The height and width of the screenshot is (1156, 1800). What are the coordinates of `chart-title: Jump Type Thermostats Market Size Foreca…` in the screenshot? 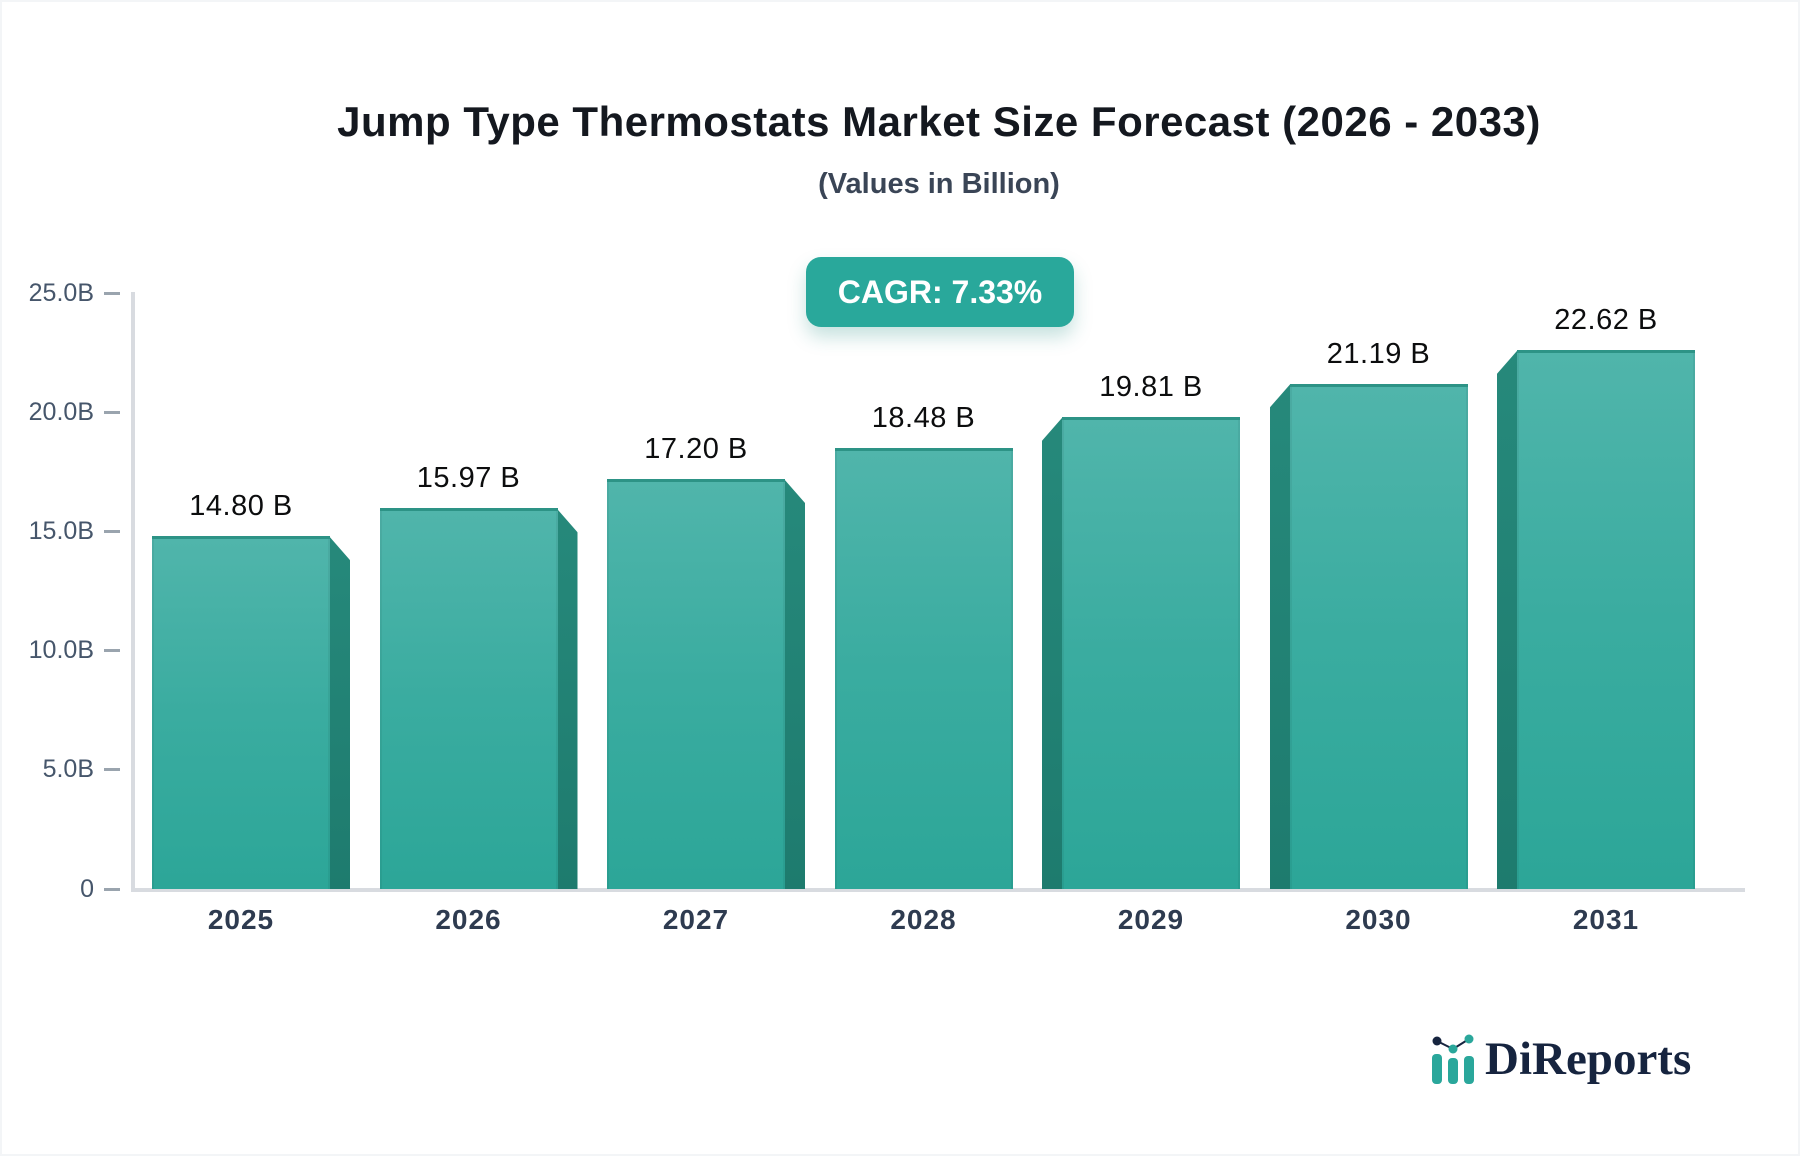 It's located at (939, 121).